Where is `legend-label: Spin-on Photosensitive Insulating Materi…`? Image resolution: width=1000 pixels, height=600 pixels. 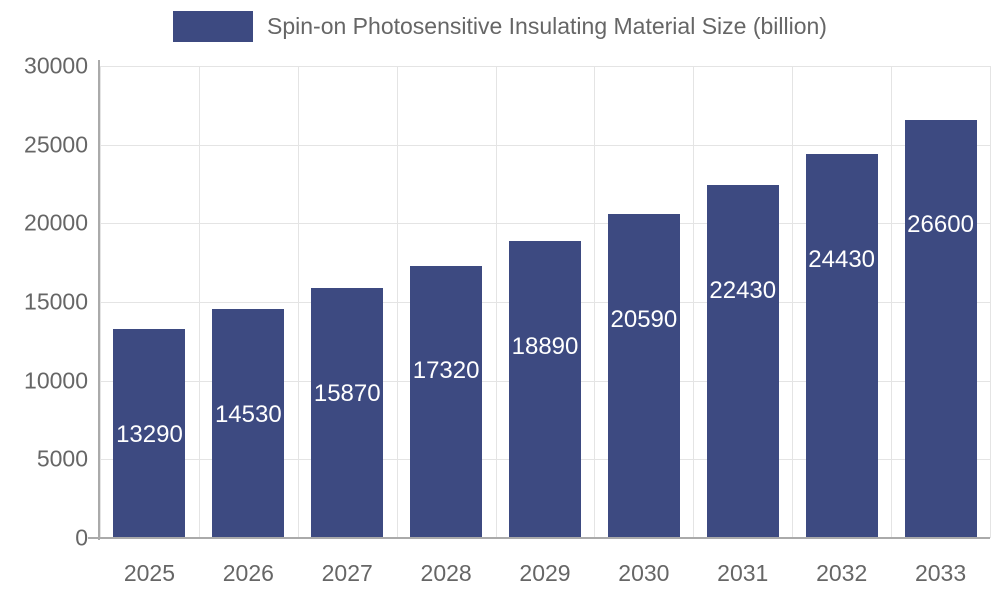
legend-label: Spin-on Photosensitive Insulating Materi… is located at coordinates (547, 25).